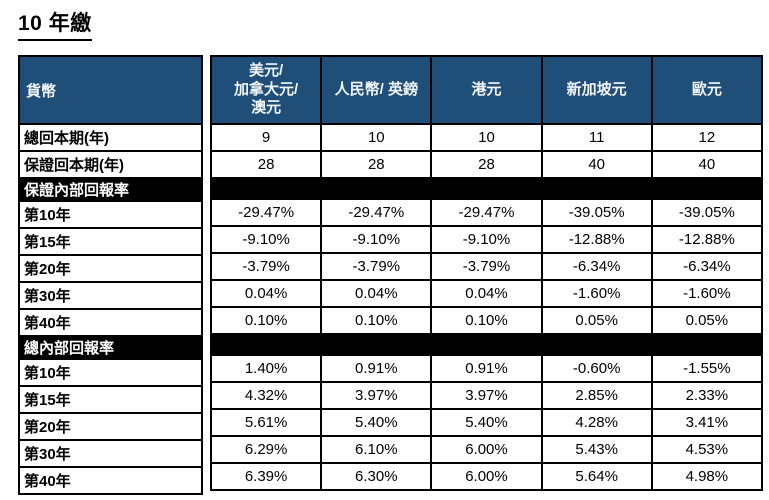 The image size is (769, 500). I want to click on column-header-eur: 歐元, so click(706, 90).